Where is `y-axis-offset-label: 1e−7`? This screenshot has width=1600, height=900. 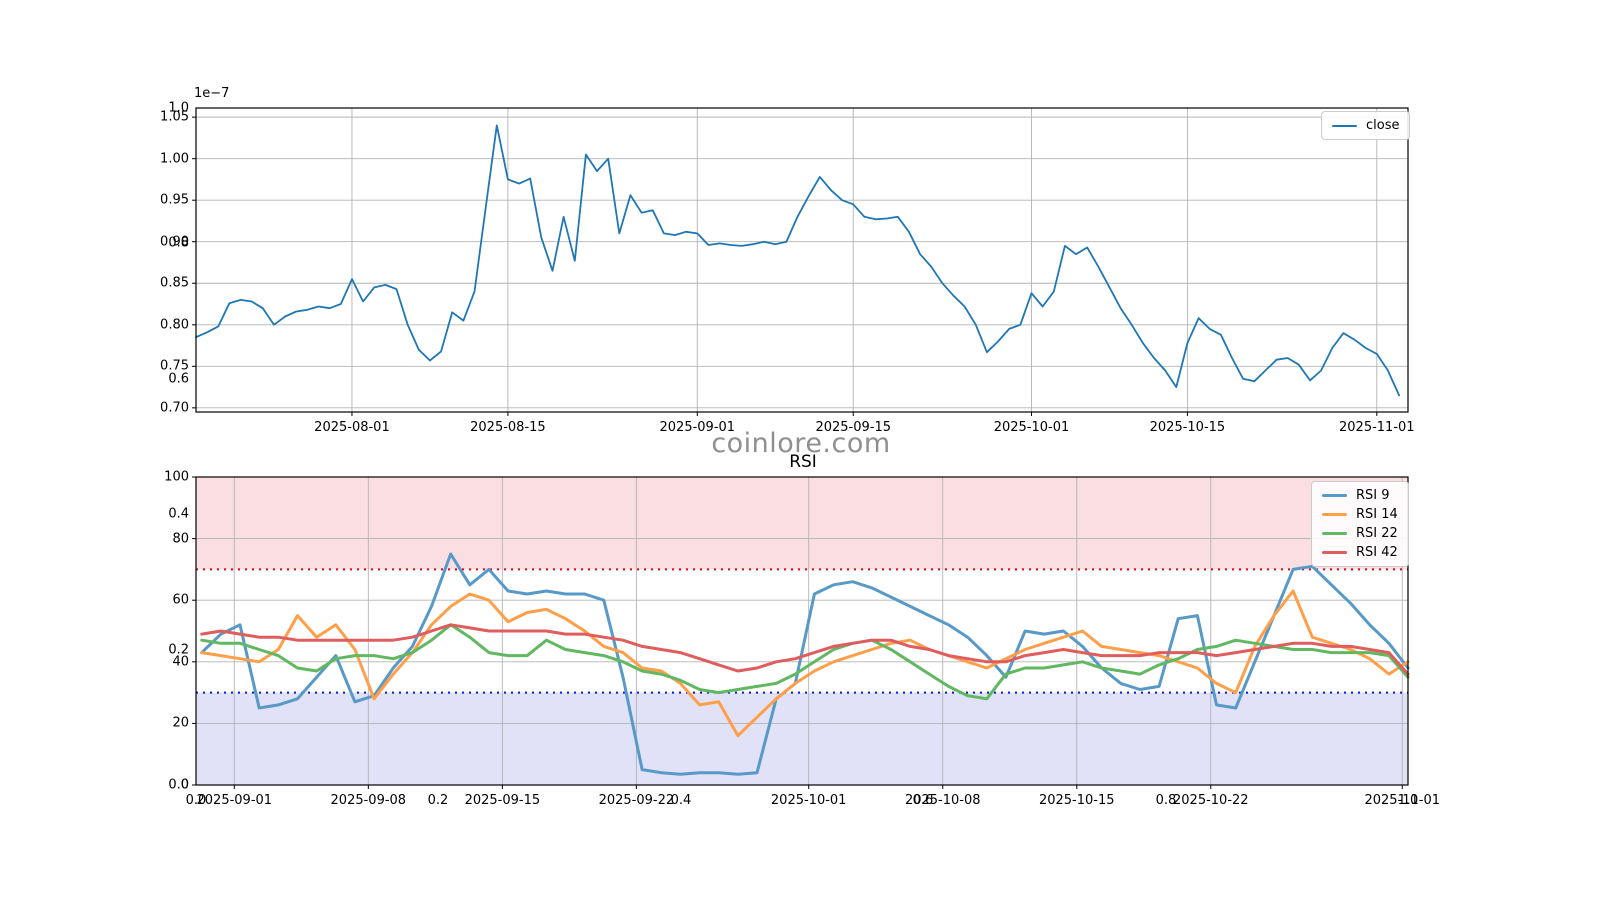
y-axis-offset-label: 1e−7 is located at coordinates (212, 93).